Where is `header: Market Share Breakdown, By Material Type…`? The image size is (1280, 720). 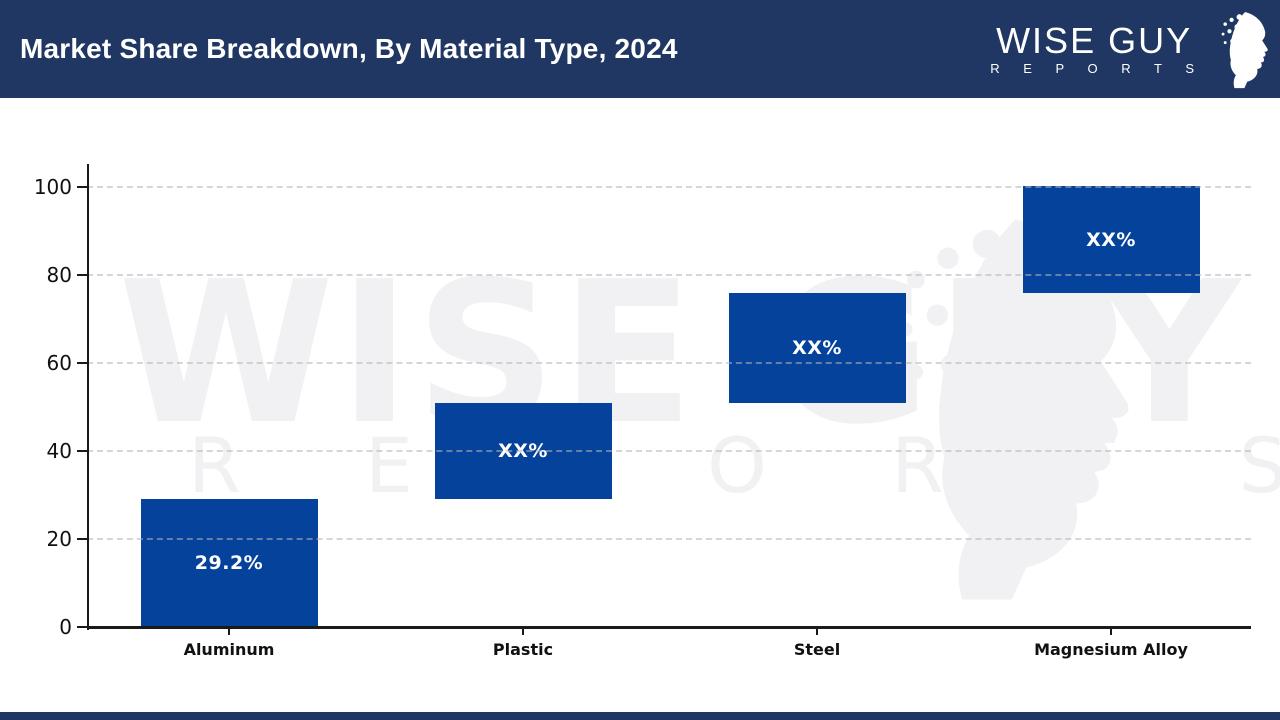 header: Market Share Breakdown, By Material Type… is located at coordinates (640, 49).